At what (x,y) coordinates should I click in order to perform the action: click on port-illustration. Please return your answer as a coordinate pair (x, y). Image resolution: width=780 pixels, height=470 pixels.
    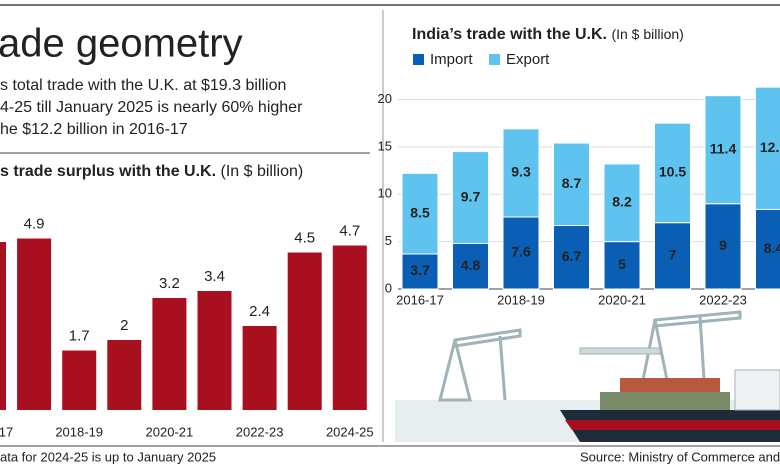
    Looking at the image, I should click on (587, 376).